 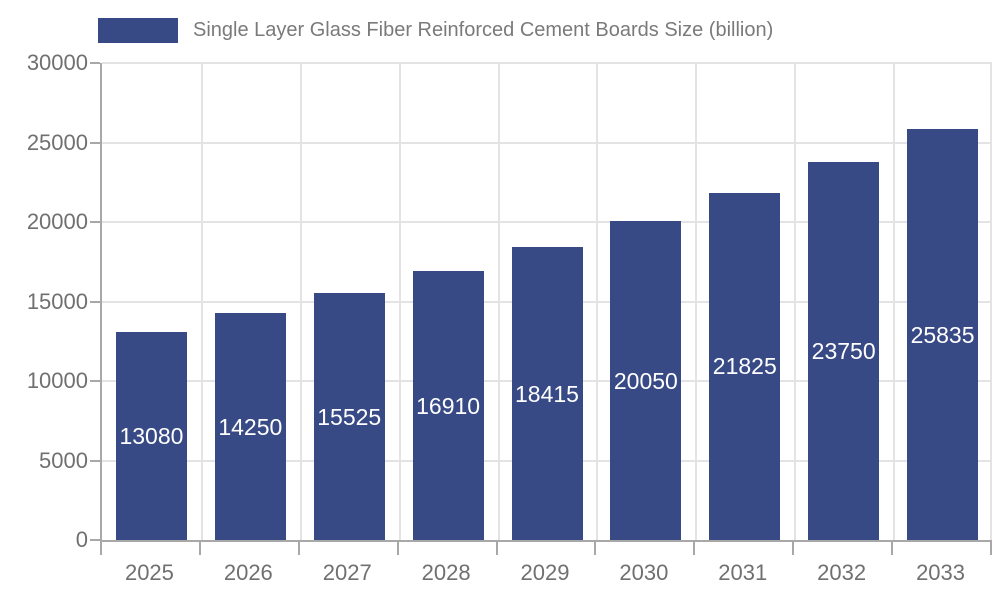 I want to click on bar-value-label: 16910, so click(x=448, y=405).